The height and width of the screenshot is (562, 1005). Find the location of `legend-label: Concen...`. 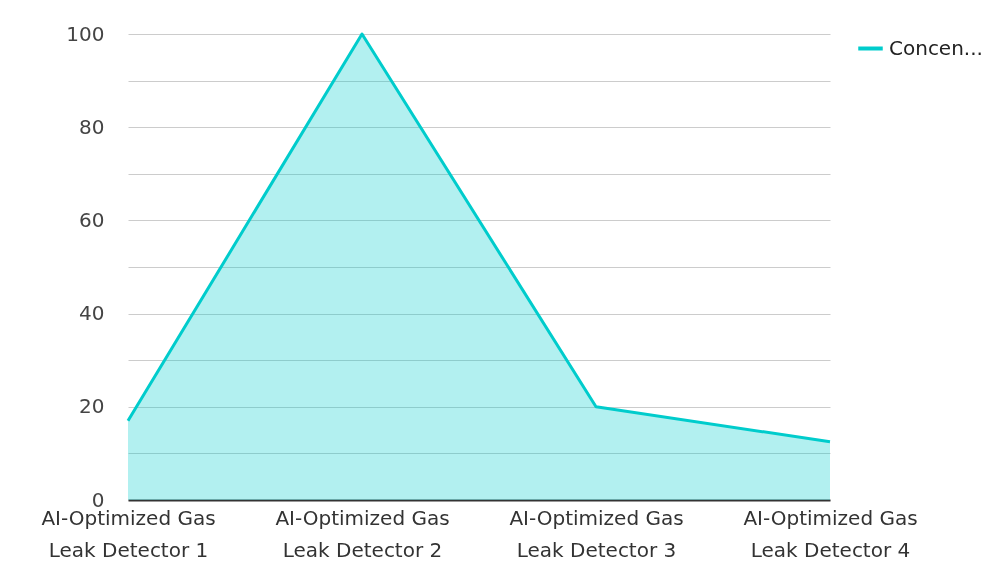

legend-label: Concen... is located at coordinates (936, 47).